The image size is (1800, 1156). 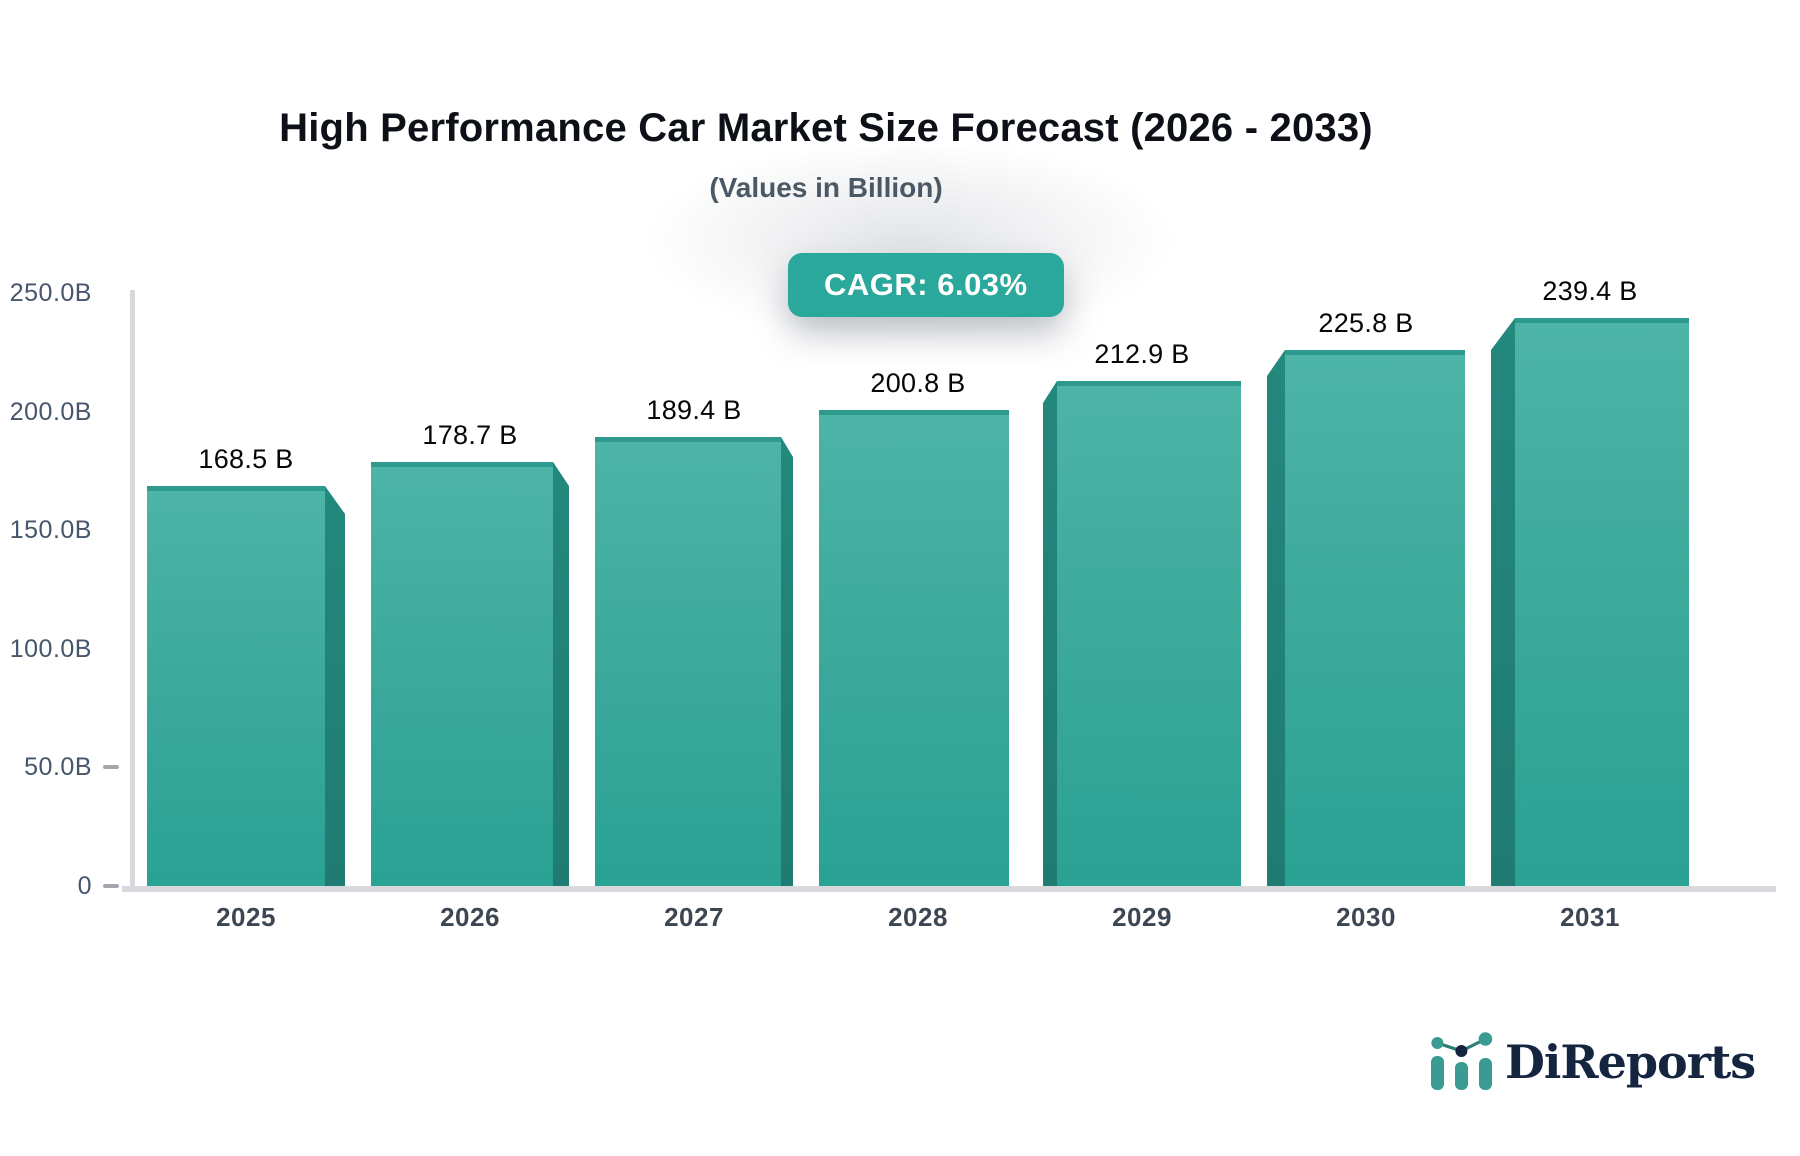 I want to click on bar-value-label-2028: 200.8 B, so click(x=918, y=383).